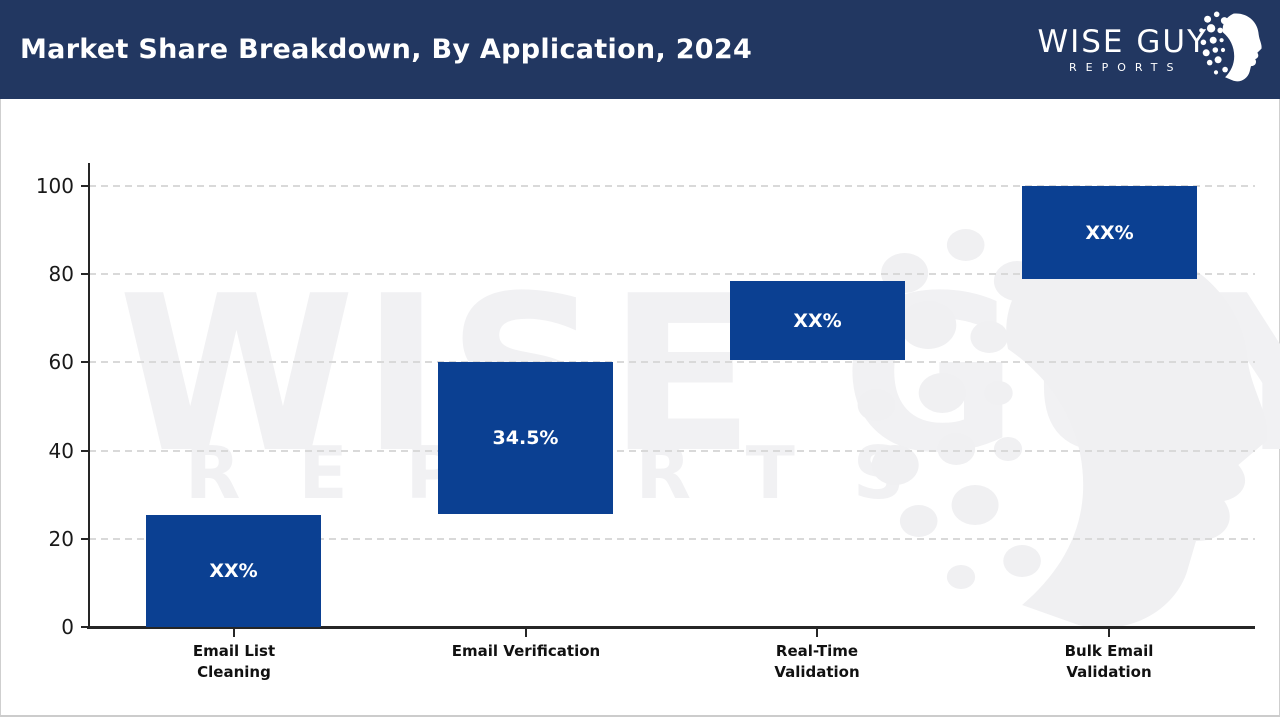 Image resolution: width=1280 pixels, height=720 pixels. Describe the element at coordinates (1122, 41) in the screenshot. I see `brand-name-text: WISE GUY` at that location.